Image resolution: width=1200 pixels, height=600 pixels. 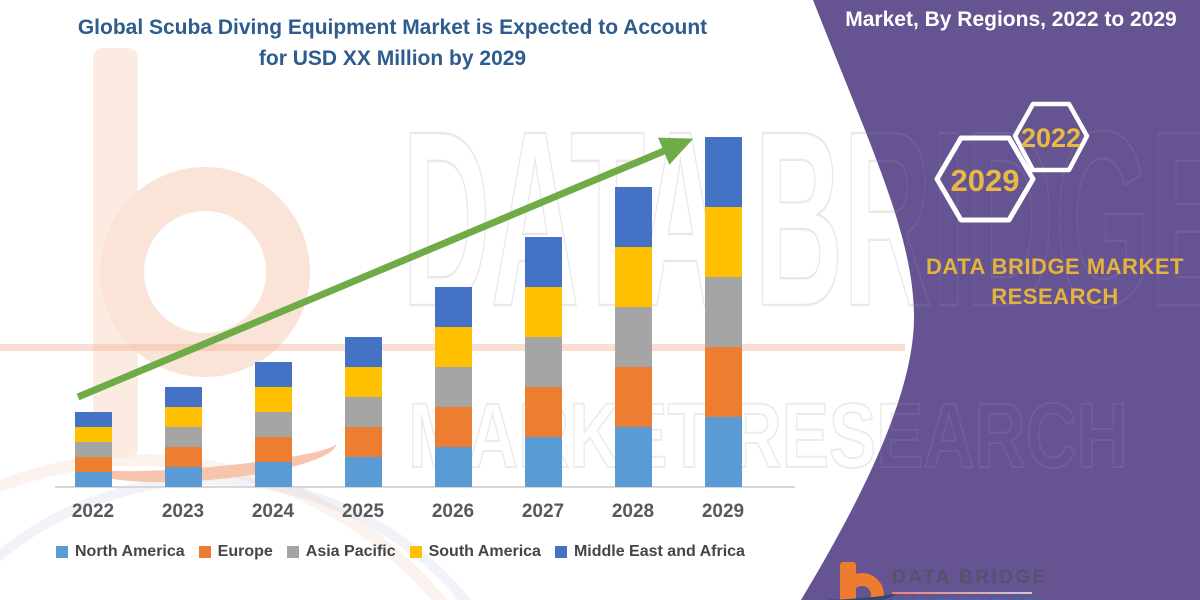 I want to click on bar-2023, so click(x=183, y=437).